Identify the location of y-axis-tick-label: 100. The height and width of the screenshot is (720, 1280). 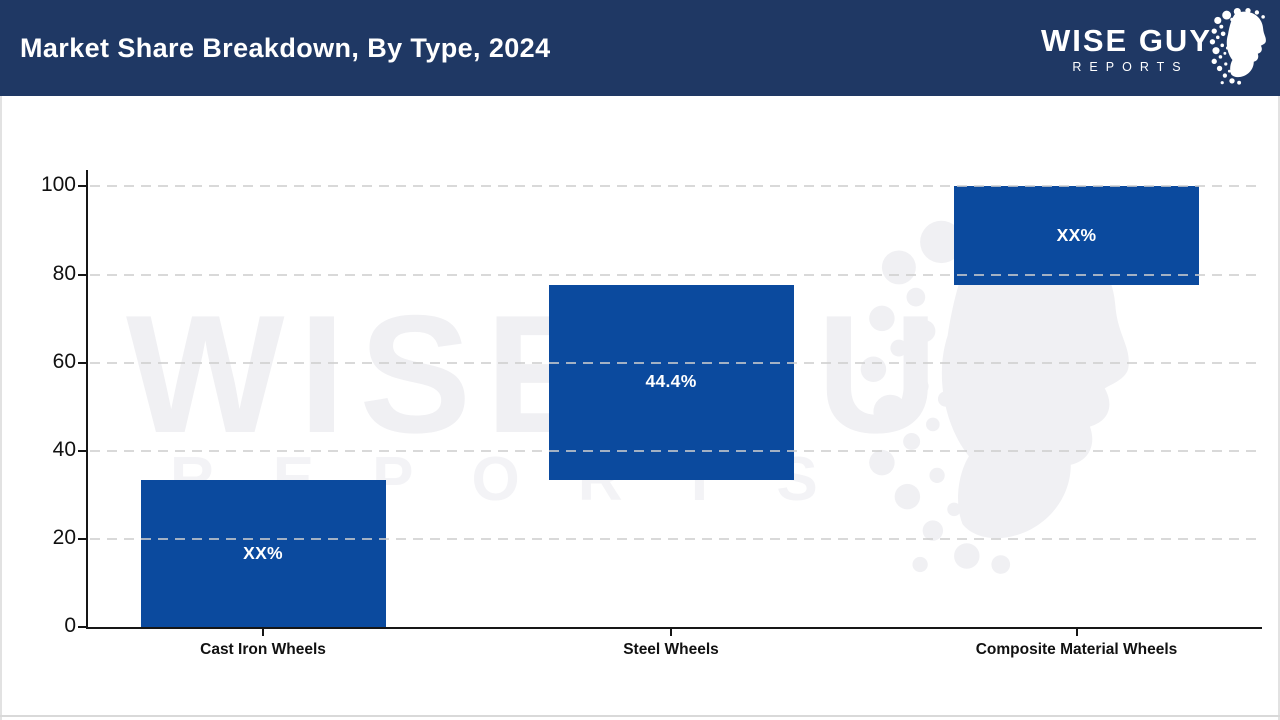
(58, 185).